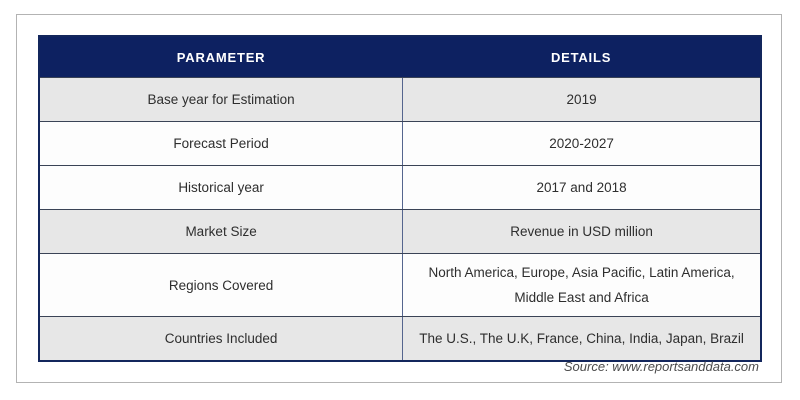 The image size is (800, 400). I want to click on parameter-cell: Forecast Period, so click(221, 143).